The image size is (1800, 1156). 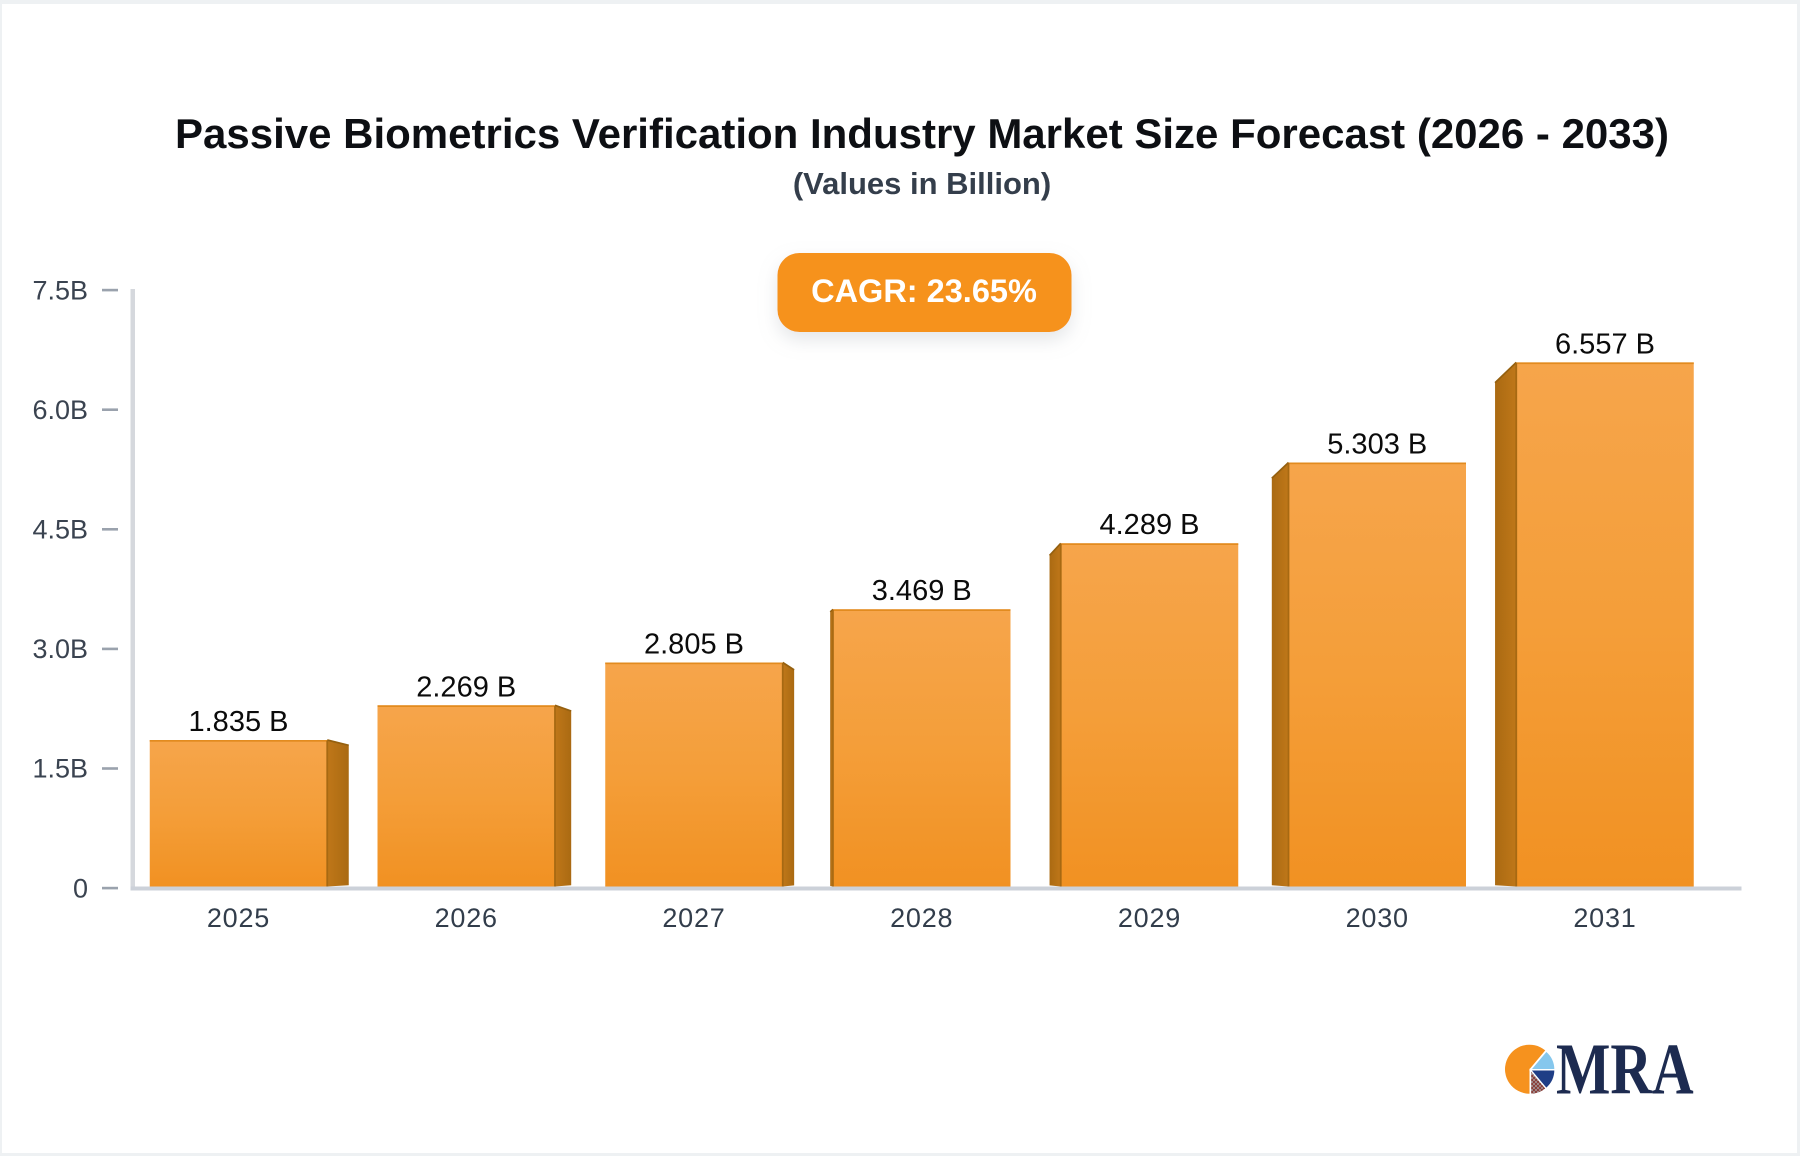 What do you see at coordinates (60, 530) in the screenshot?
I see `svg-text: 4.5B` at bounding box center [60, 530].